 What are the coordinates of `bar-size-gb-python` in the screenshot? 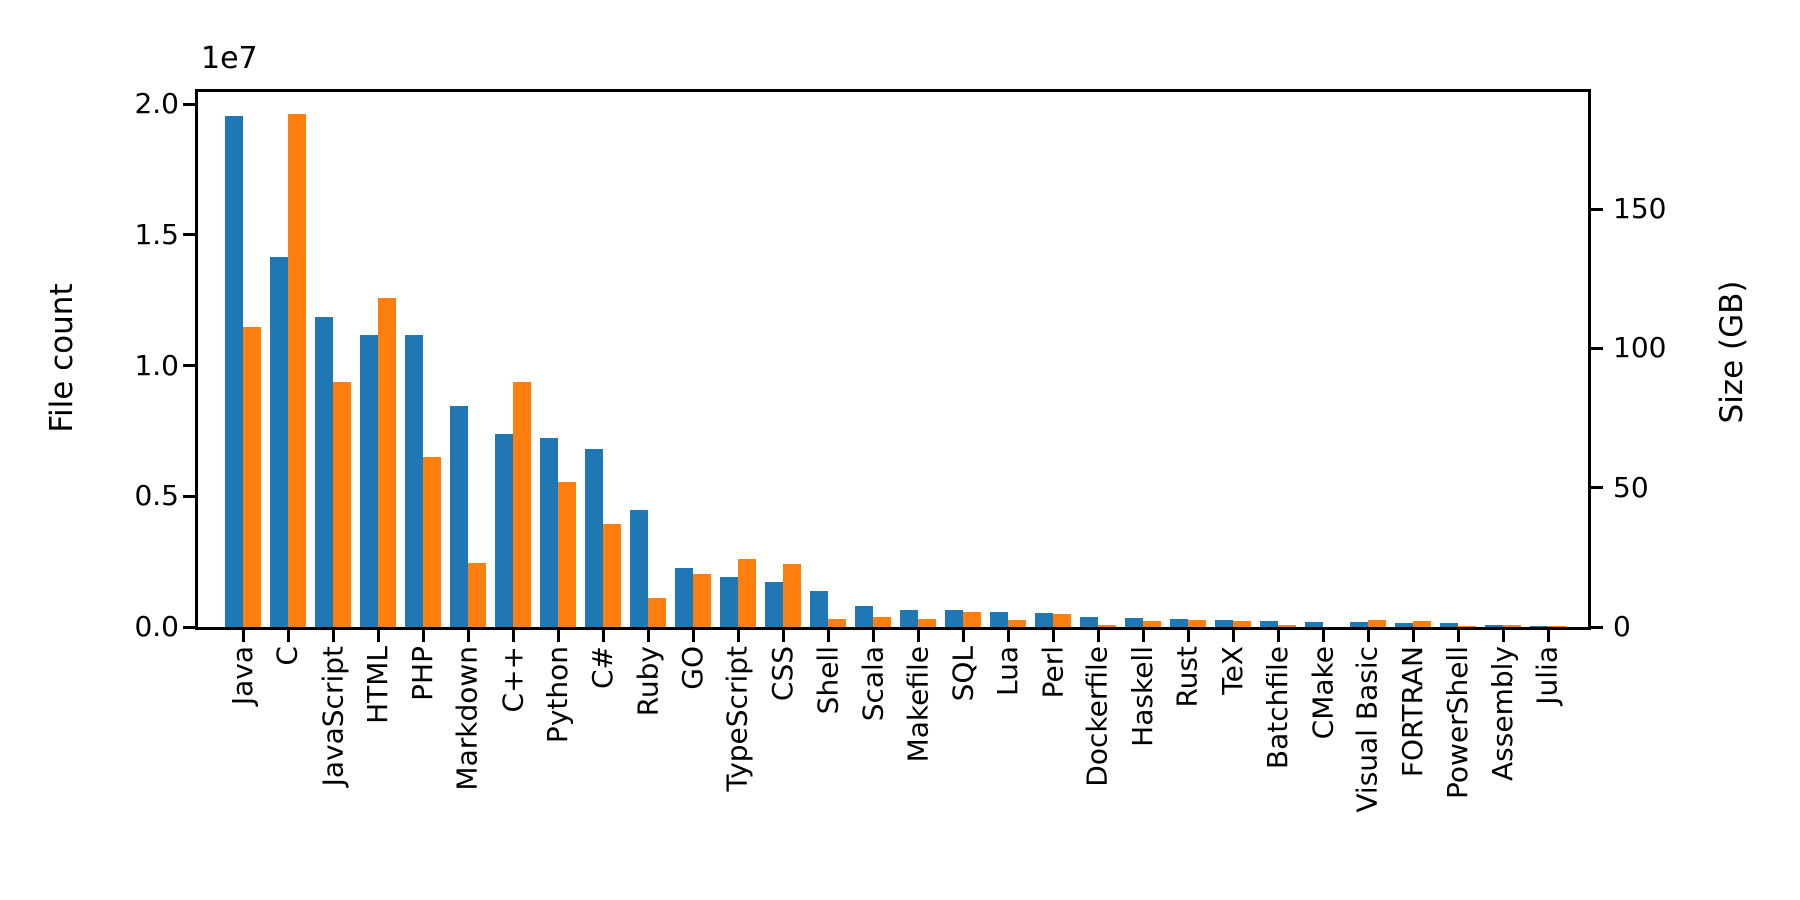 It's located at (567, 554).